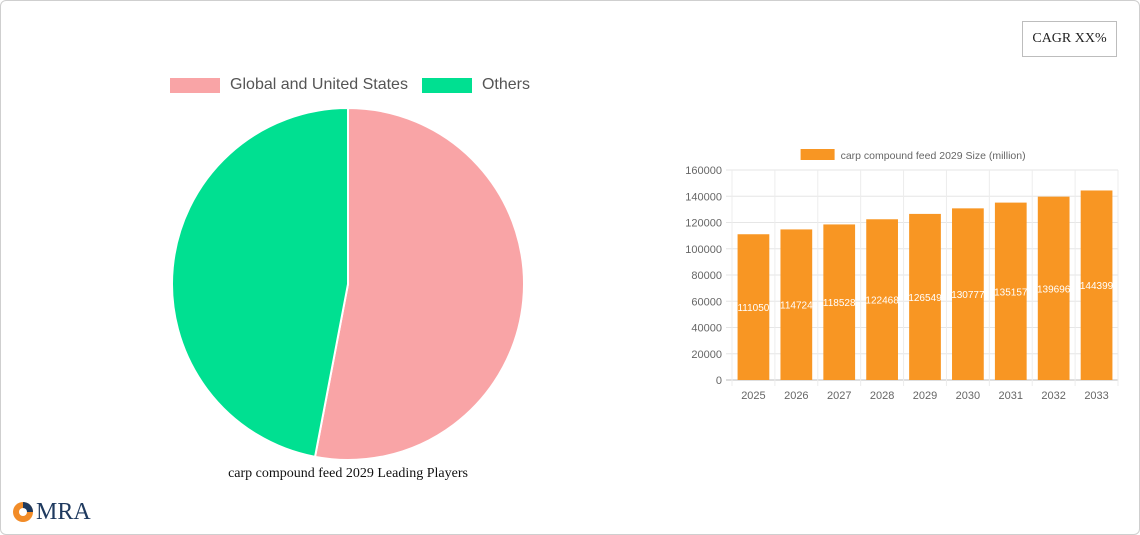  I want to click on pie-legend-item-0: Global and United States, so click(289, 85).